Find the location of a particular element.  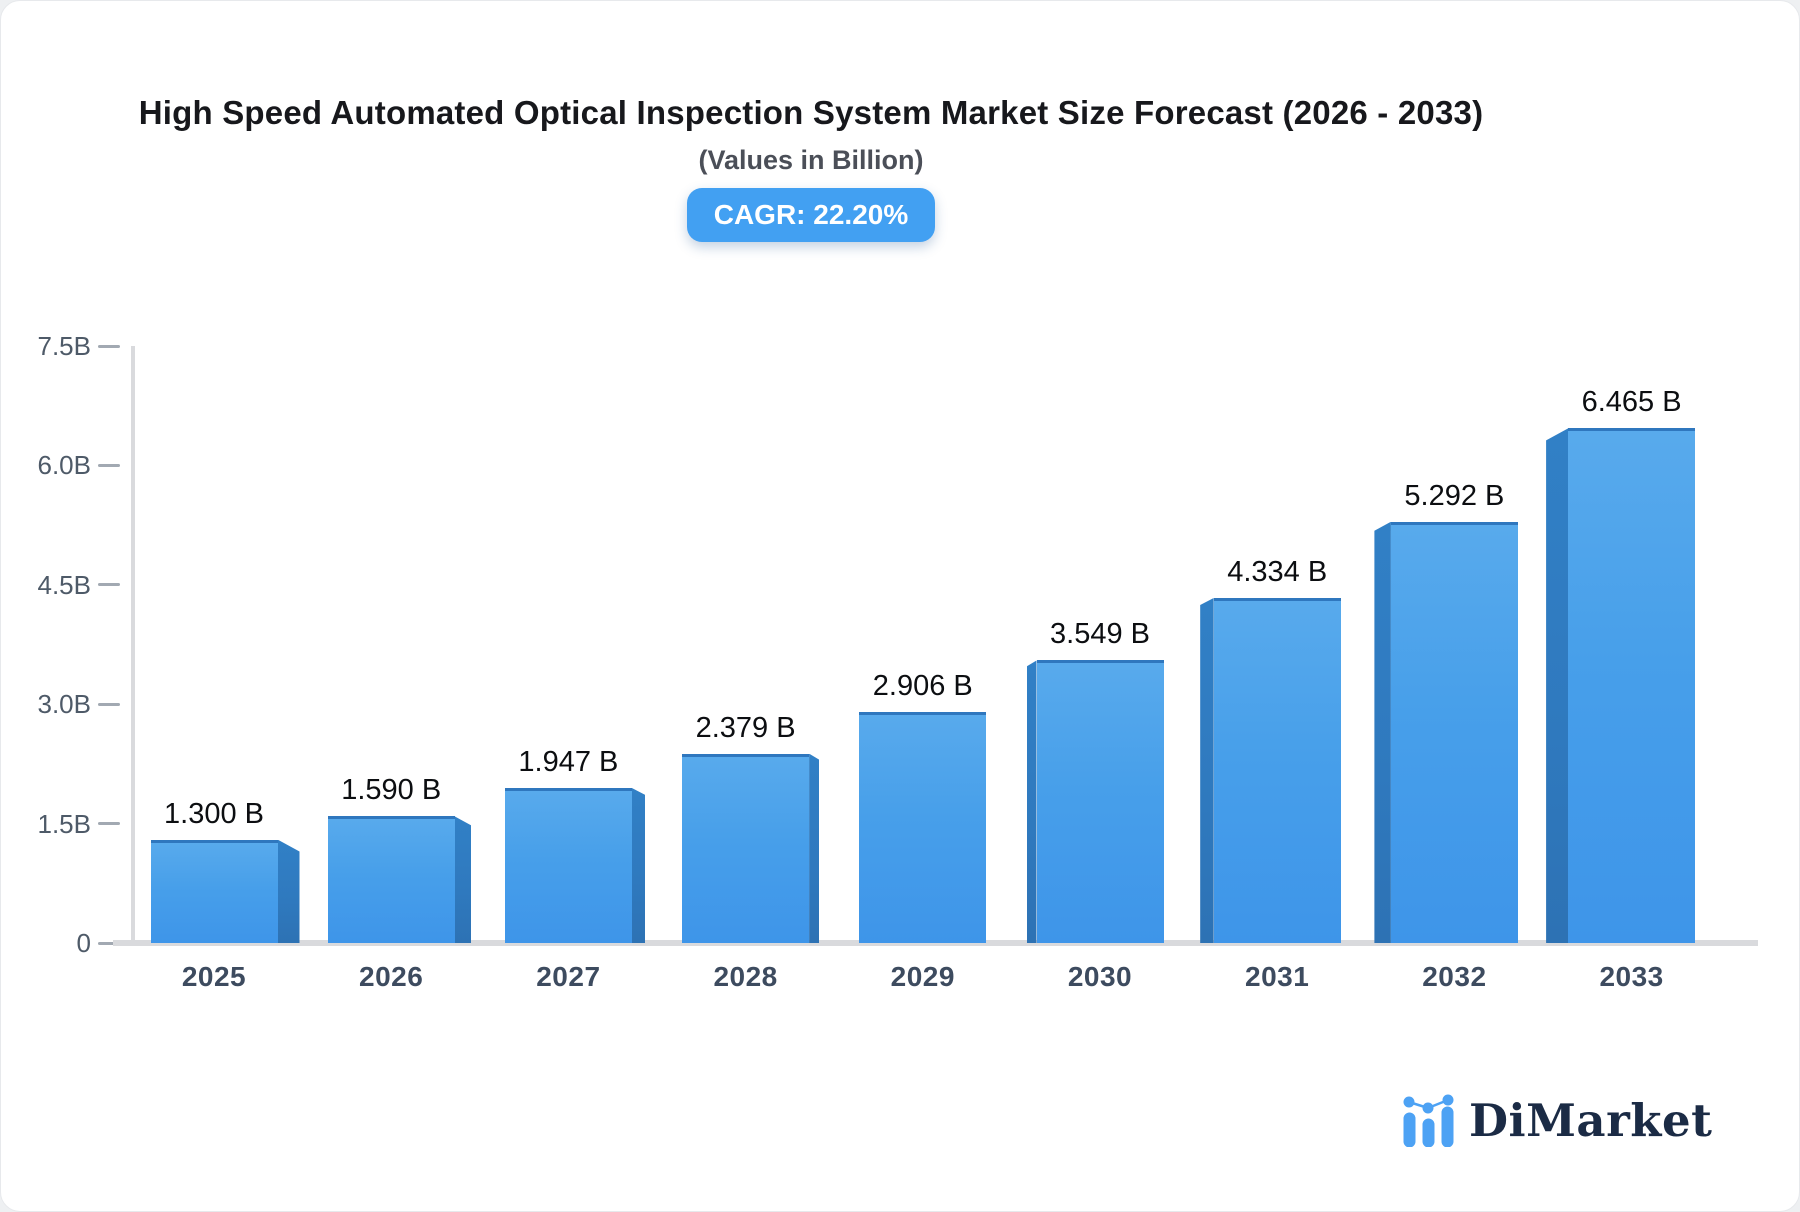

x-axis-label: 2027 is located at coordinates (568, 976).